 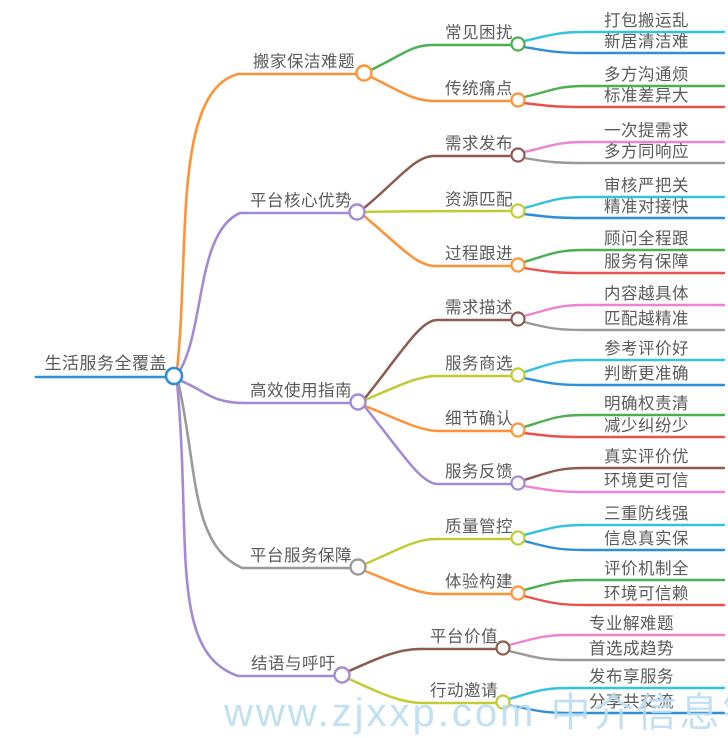 What do you see at coordinates (646, 481) in the screenshot?
I see `leaf-label: 环境更可信` at bounding box center [646, 481].